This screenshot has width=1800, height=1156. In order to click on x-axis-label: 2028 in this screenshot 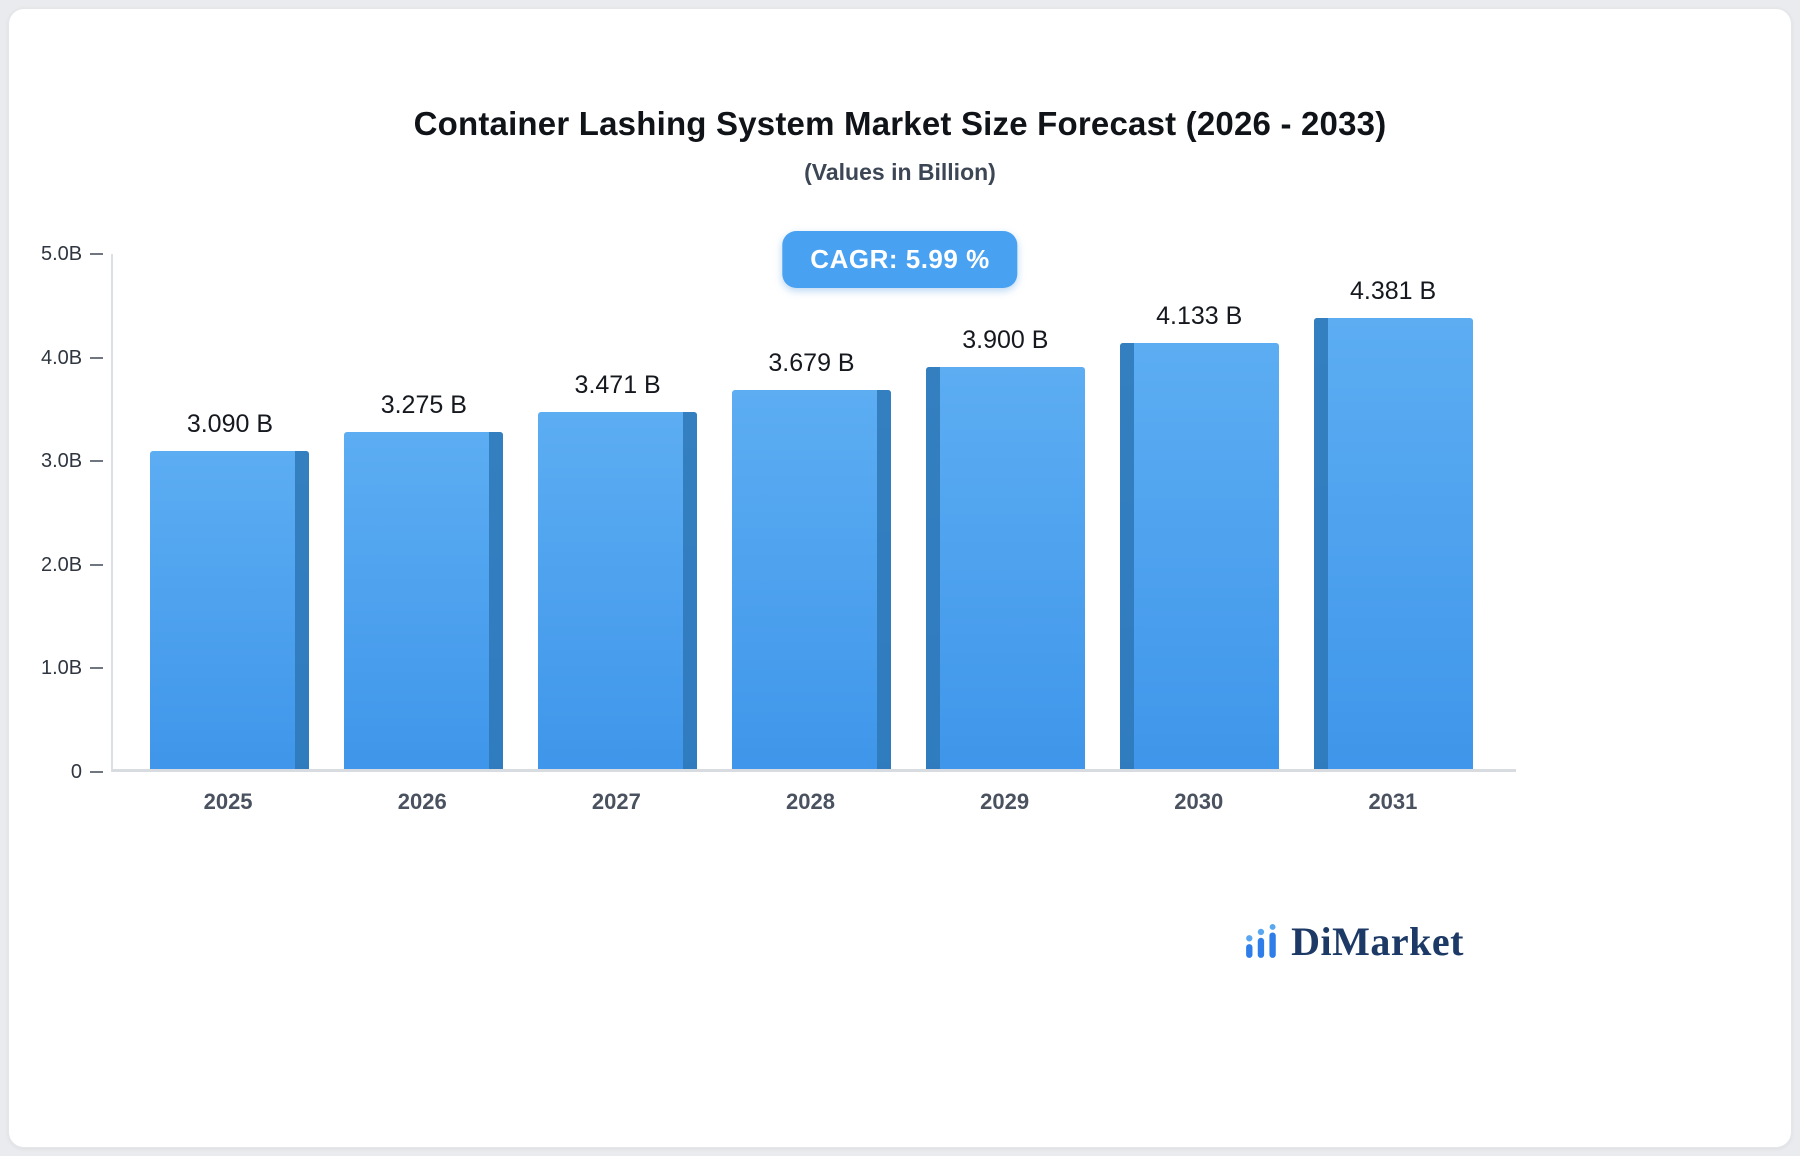, I will do `click(810, 801)`.